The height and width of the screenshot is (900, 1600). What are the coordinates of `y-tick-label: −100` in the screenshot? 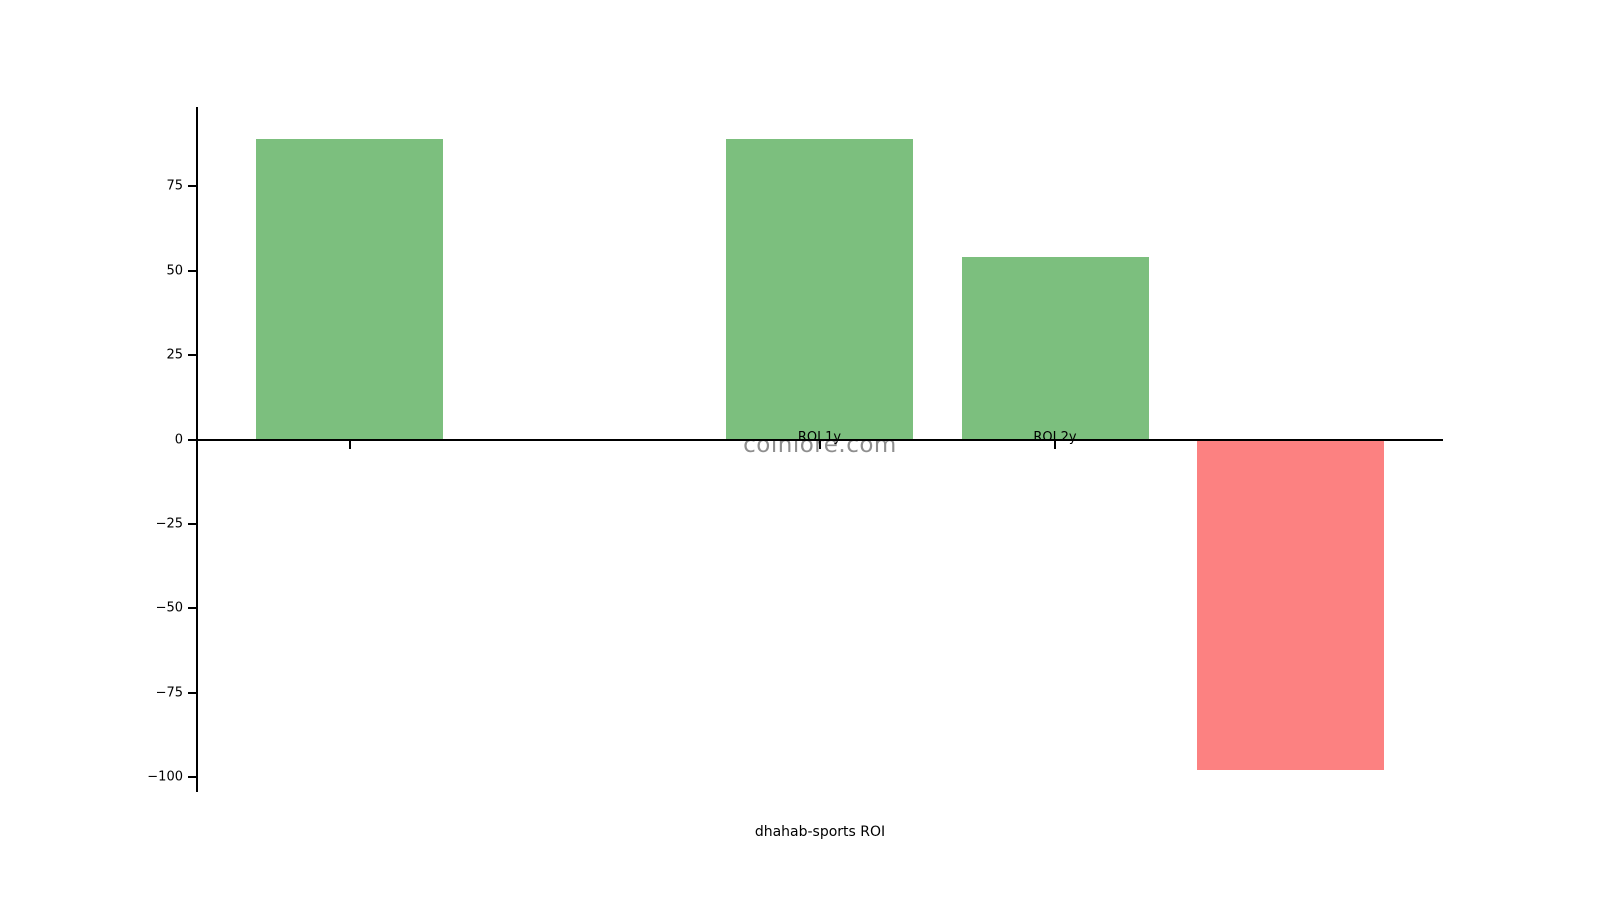 It's located at (165, 777).